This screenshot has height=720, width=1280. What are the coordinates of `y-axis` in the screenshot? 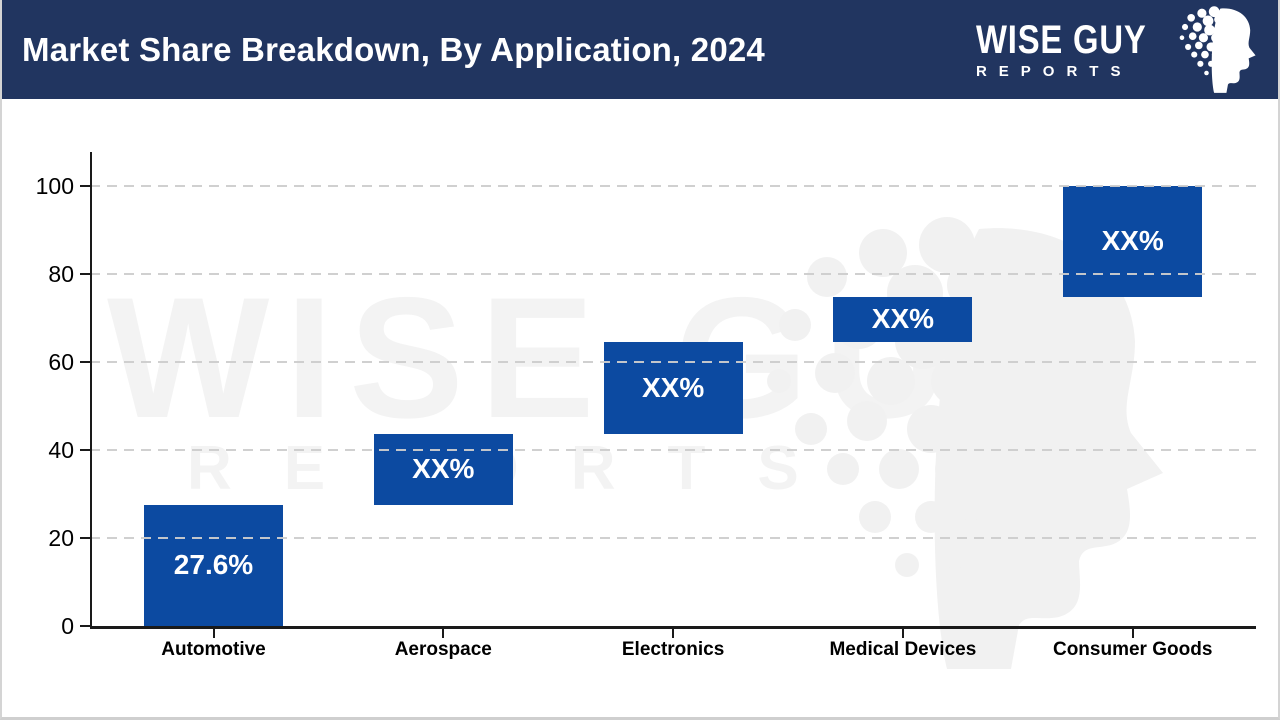 It's located at (91, 390).